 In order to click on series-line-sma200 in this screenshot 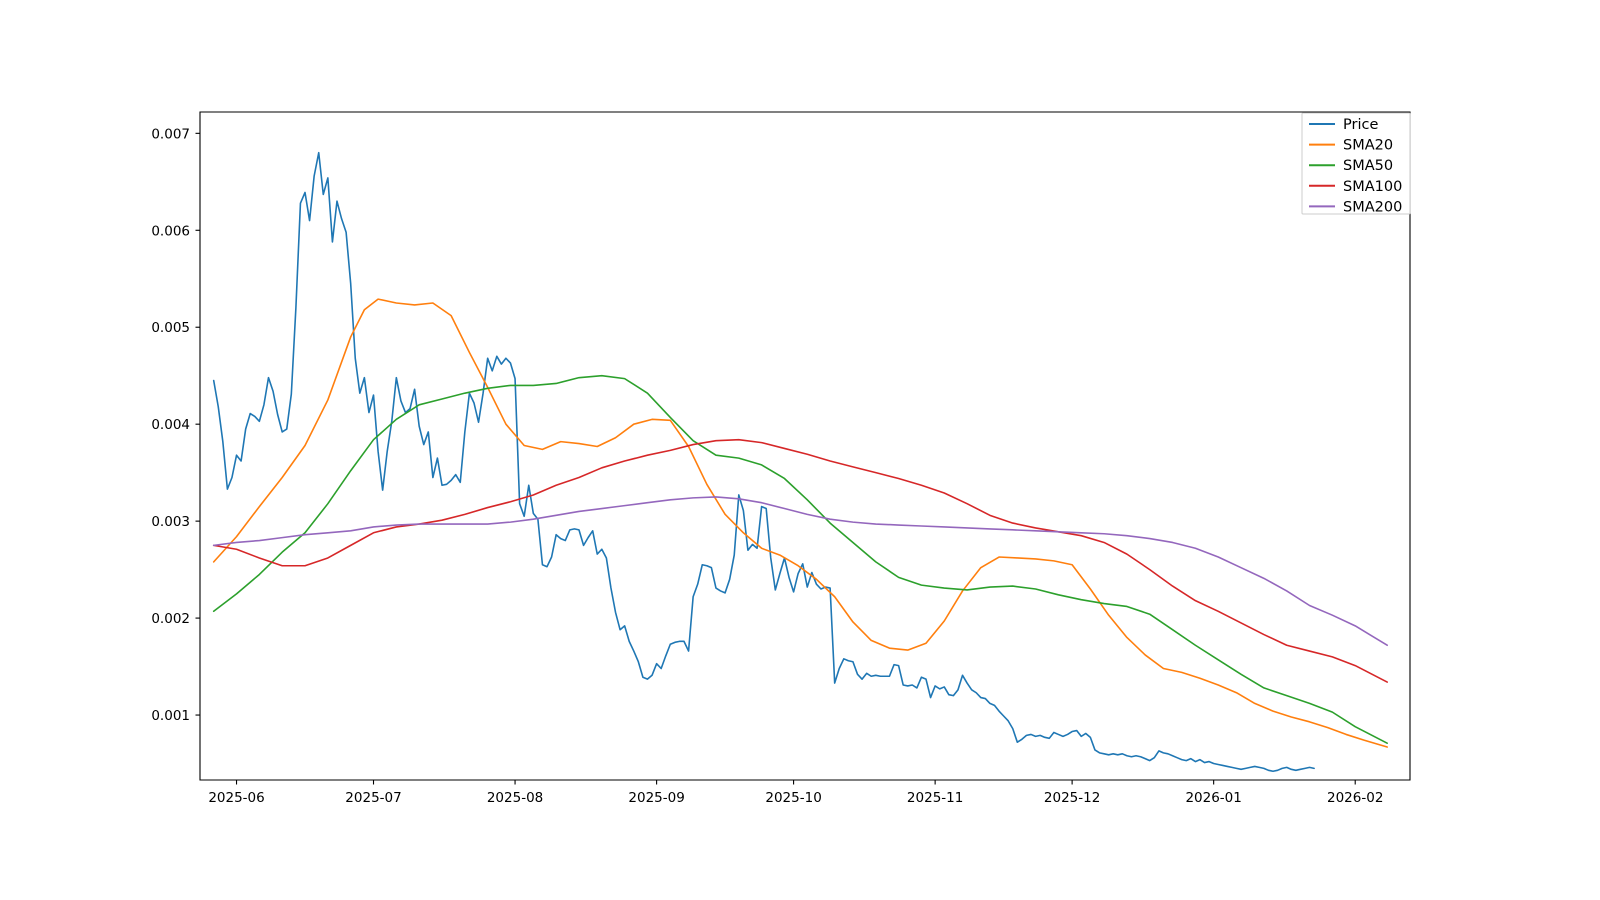, I will do `click(800, 571)`.